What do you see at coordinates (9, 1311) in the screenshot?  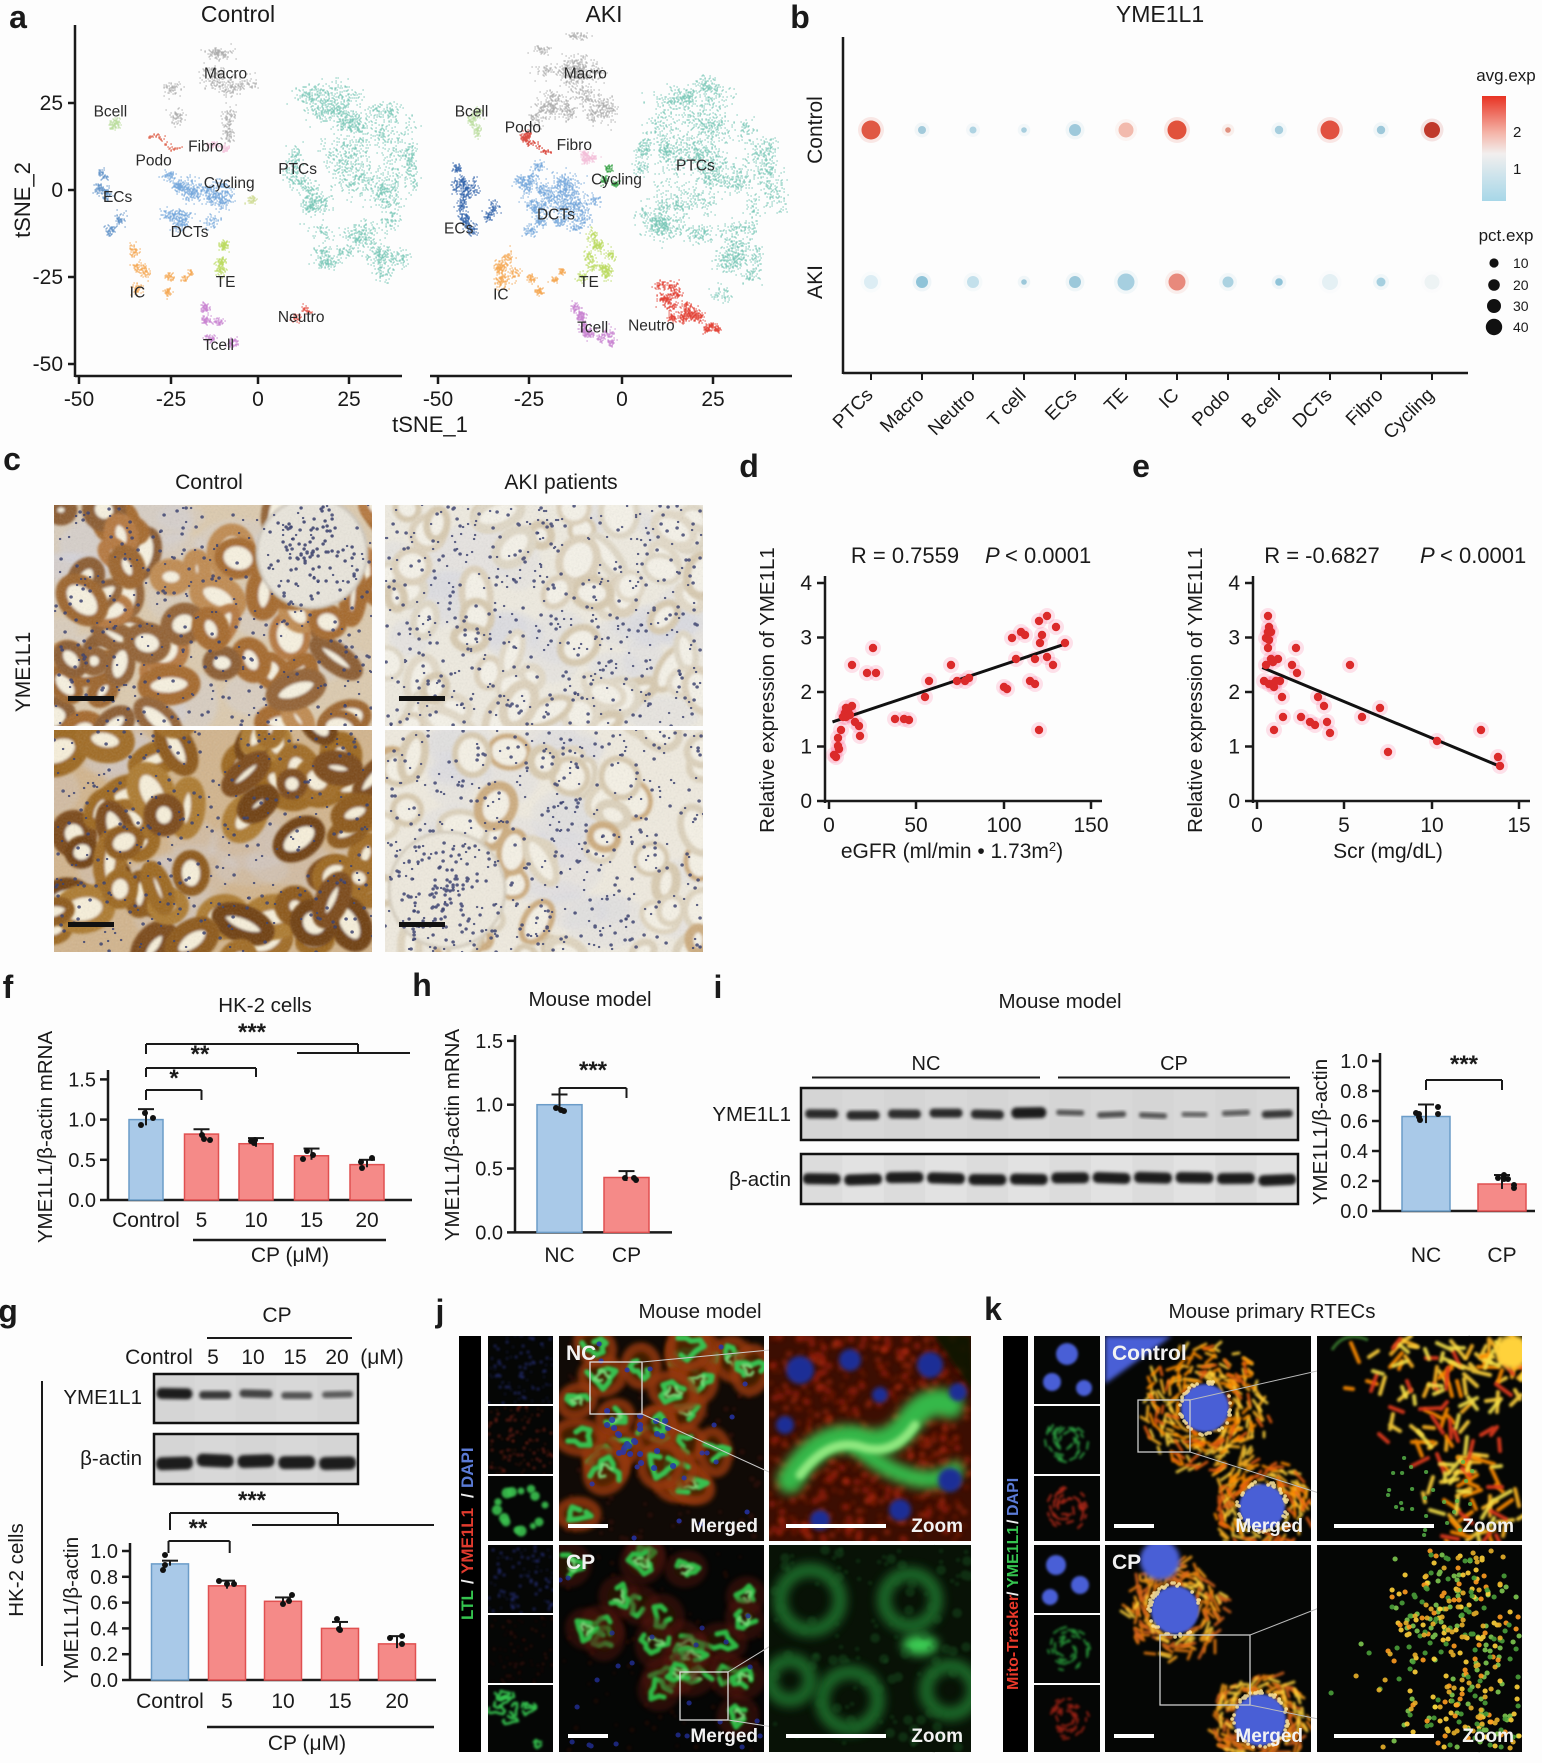 I see `svg-text: g` at bounding box center [9, 1311].